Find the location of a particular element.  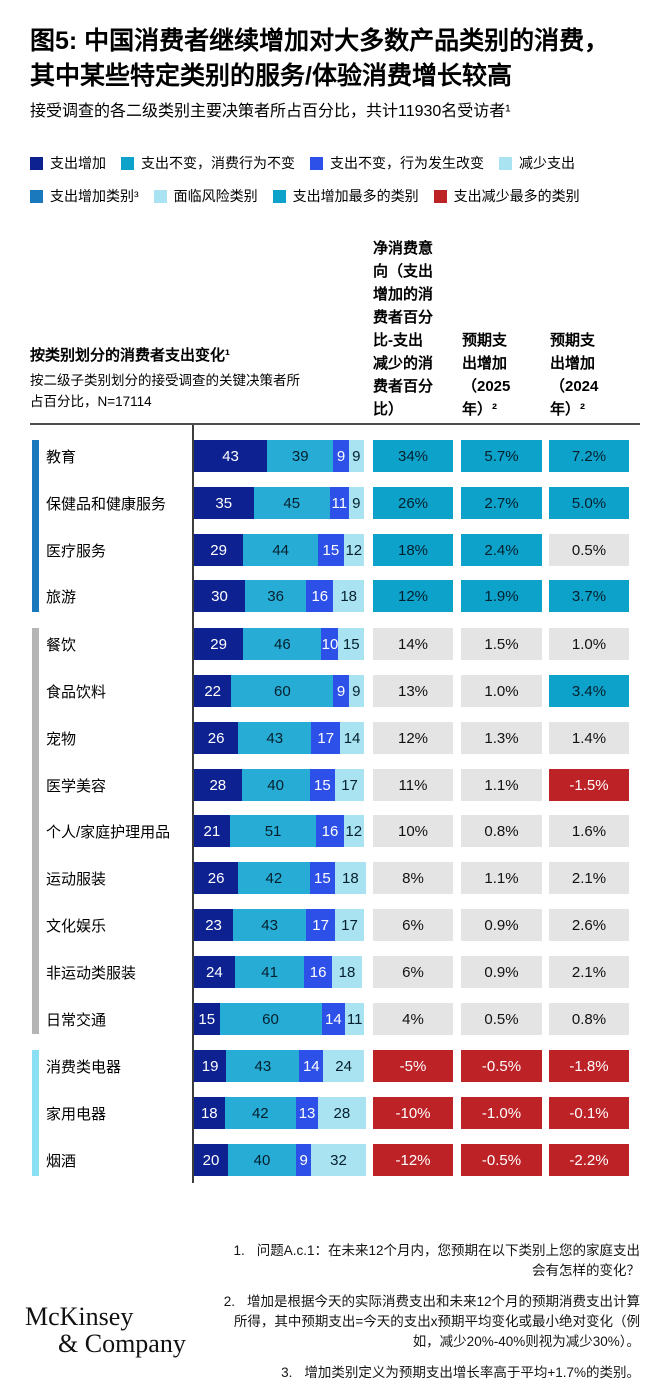

group-indicator is located at coordinates (35, 526).